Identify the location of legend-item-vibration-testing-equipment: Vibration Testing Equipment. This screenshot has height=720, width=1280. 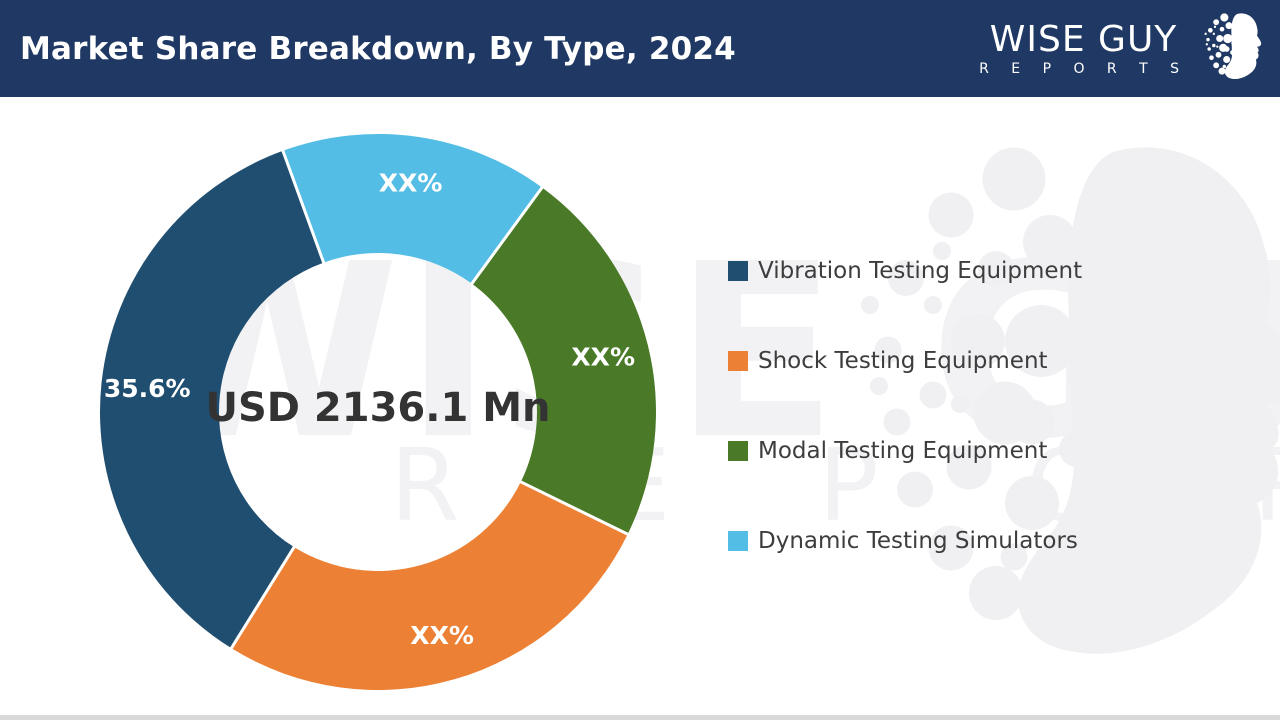
(905, 271).